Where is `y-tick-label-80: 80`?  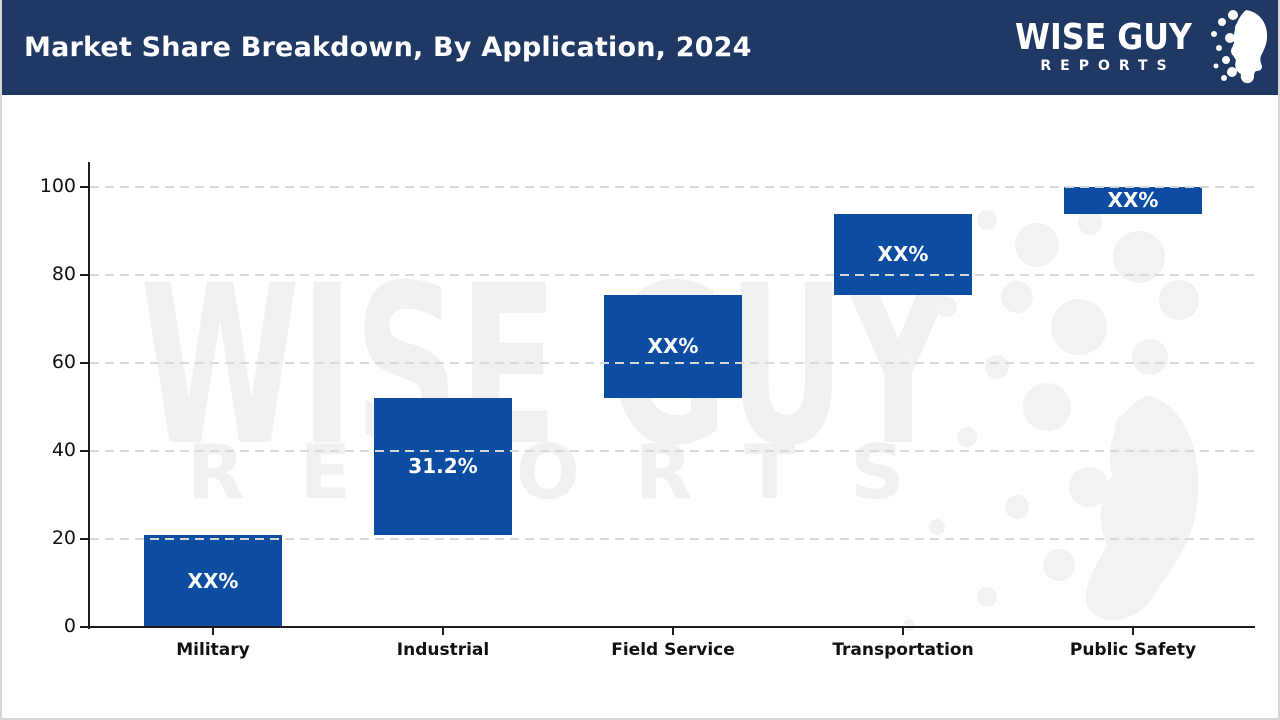
y-tick-label-80: 80 is located at coordinates (63, 274).